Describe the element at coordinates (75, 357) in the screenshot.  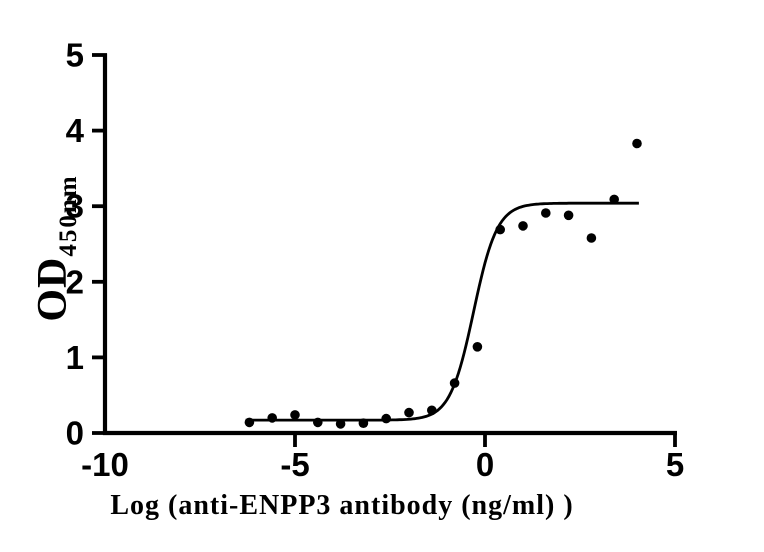
I see `y-tick-label: 1` at that location.